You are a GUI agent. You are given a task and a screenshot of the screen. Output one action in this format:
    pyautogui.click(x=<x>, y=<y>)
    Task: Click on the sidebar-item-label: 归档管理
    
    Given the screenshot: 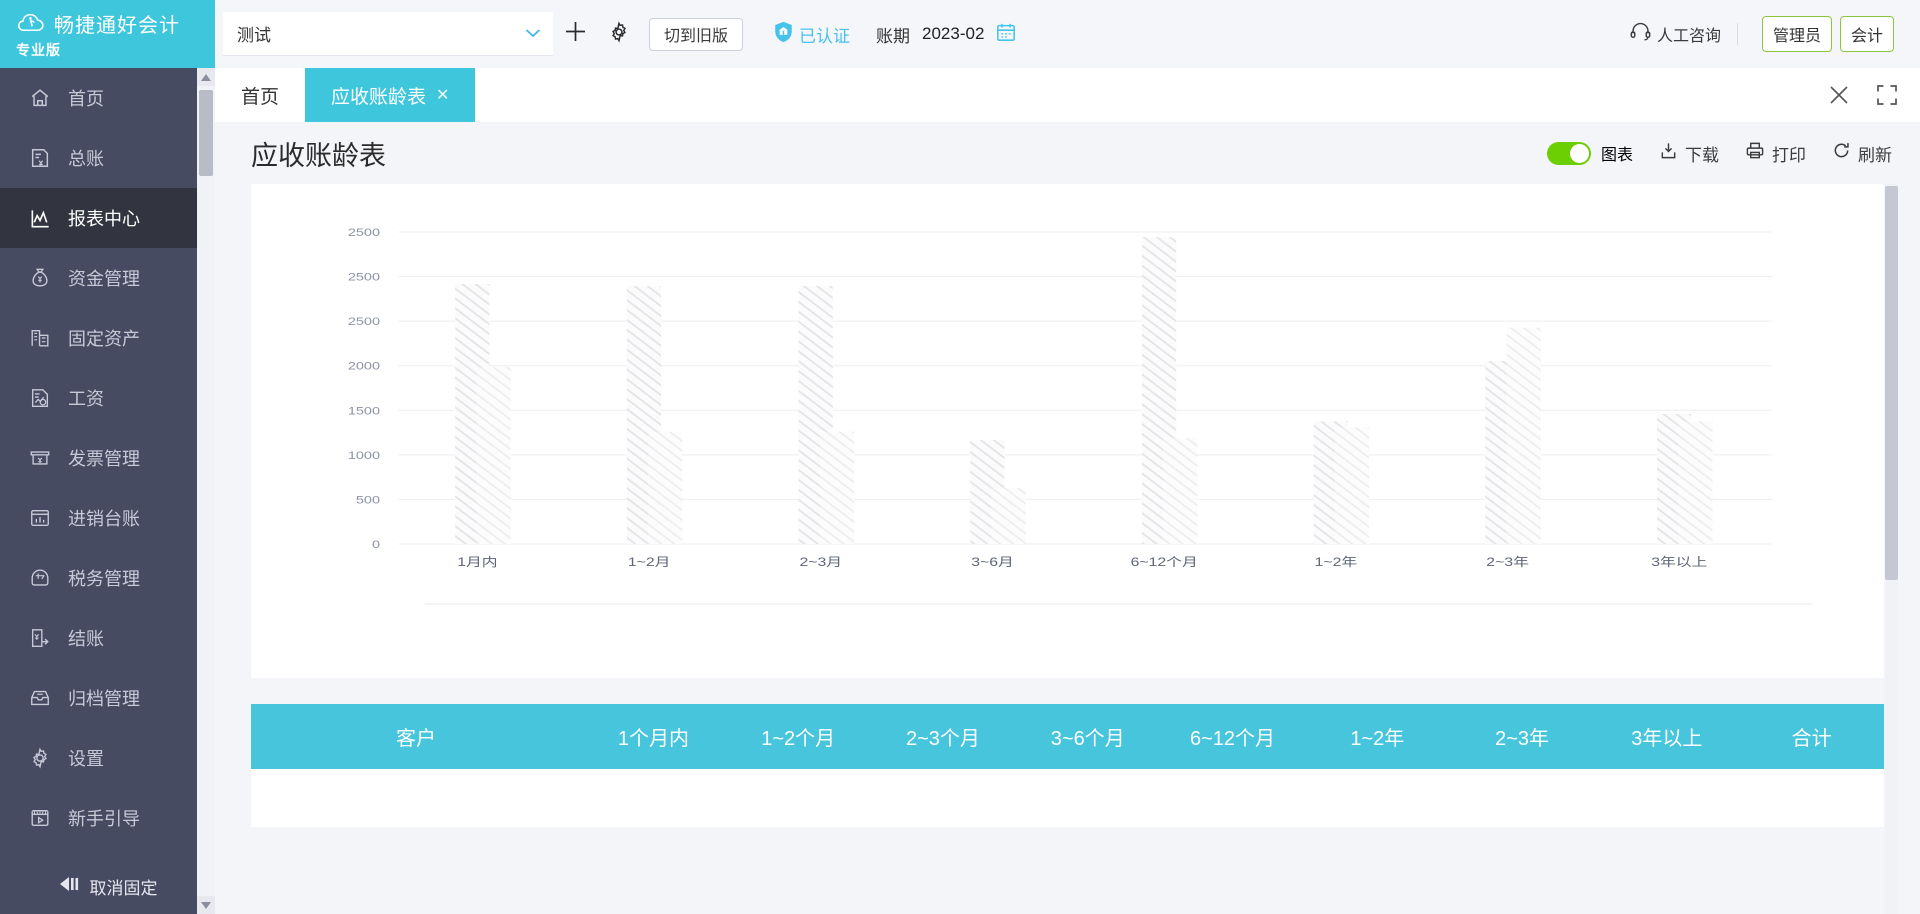 What is the action you would take?
    pyautogui.click(x=104, y=699)
    